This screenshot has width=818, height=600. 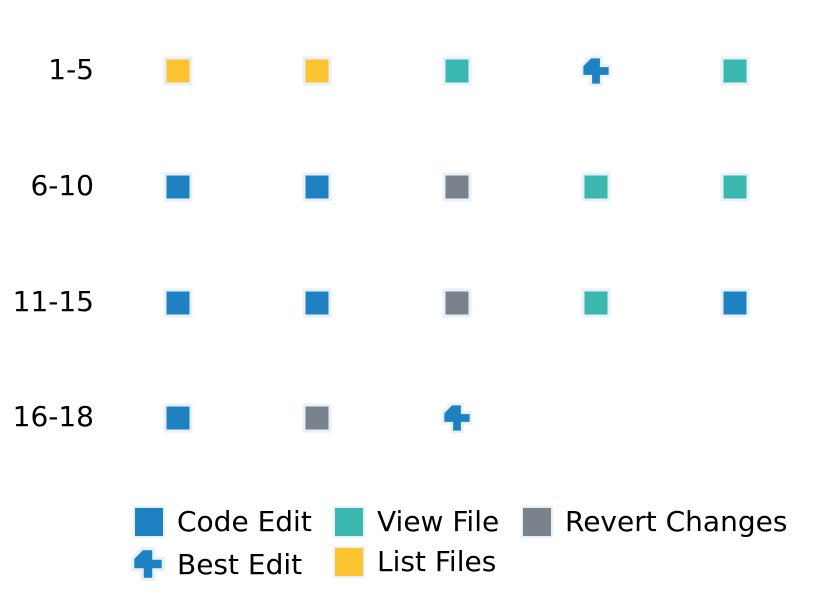 I want to click on y-tick-label: 6-10, so click(x=62, y=186).